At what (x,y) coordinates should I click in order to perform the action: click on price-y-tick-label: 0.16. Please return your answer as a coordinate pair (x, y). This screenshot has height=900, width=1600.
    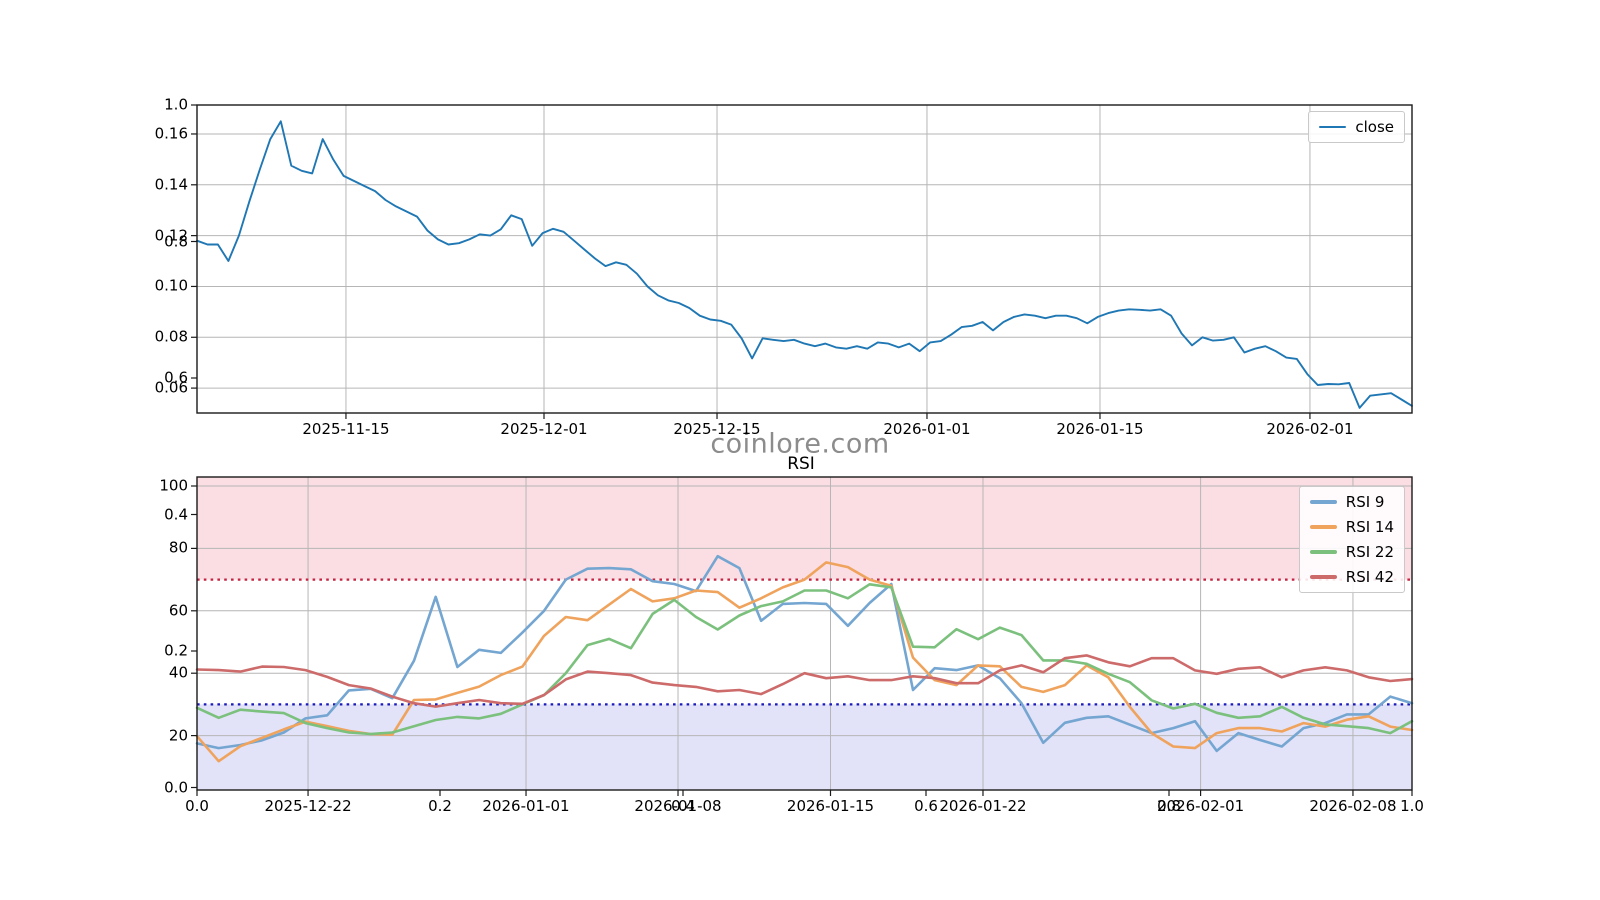
    Looking at the image, I should click on (171, 133).